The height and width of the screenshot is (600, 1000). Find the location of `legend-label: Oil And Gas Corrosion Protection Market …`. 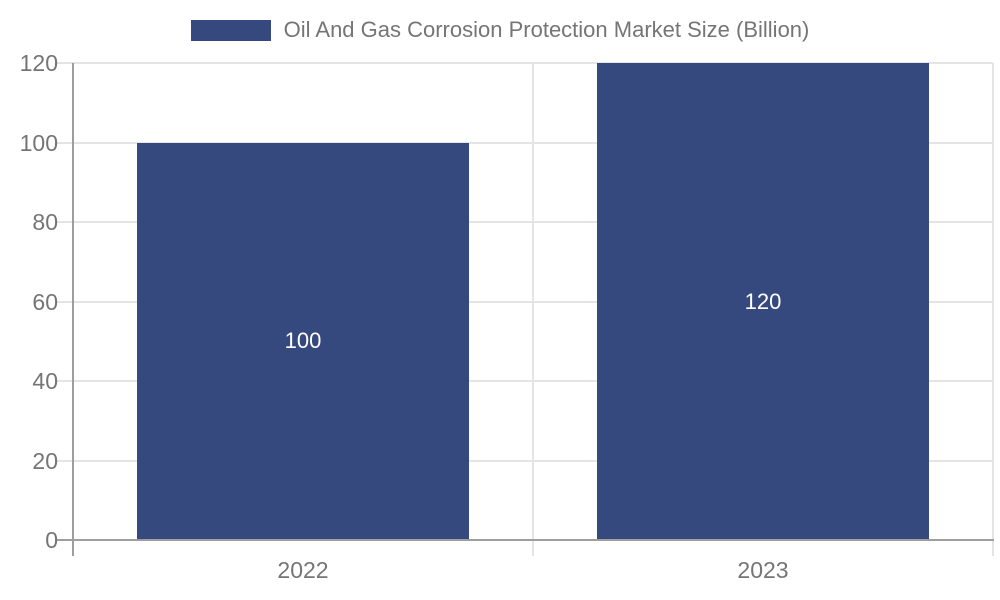

legend-label: Oil And Gas Corrosion Protection Market … is located at coordinates (546, 29).